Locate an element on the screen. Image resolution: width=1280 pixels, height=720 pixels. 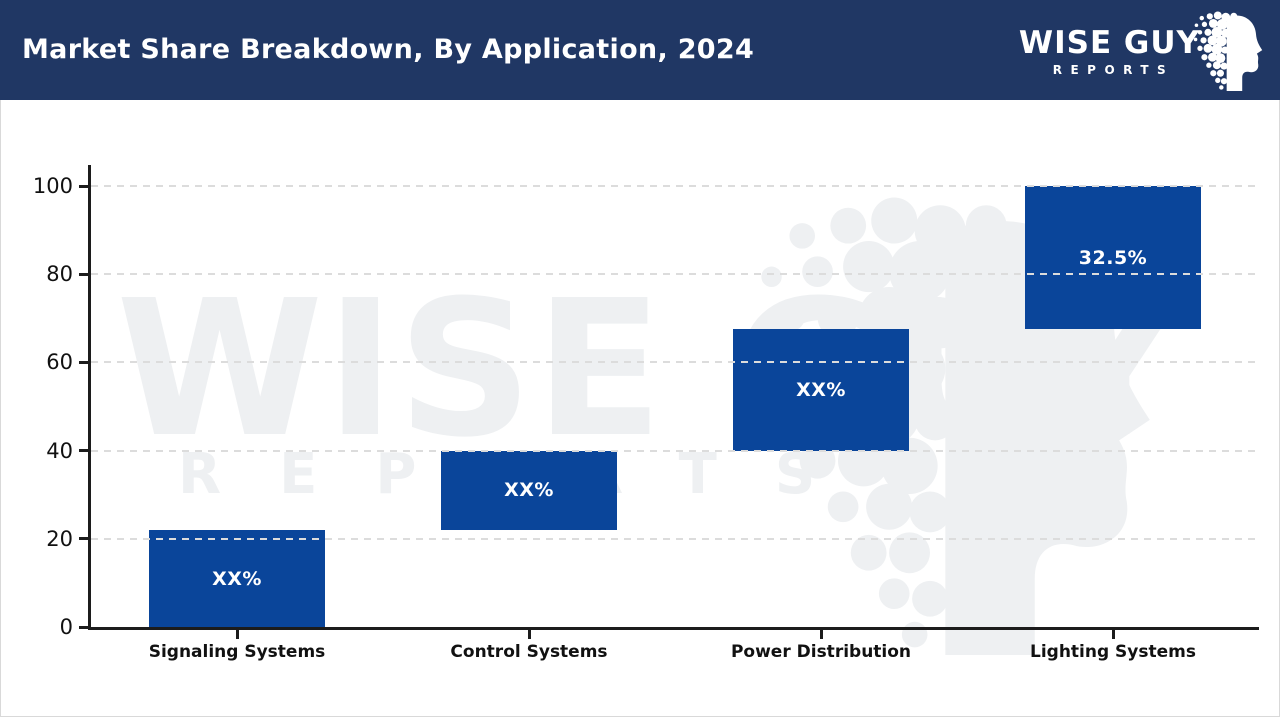
brand-name: WISE GUY is located at coordinates (1109, 42).